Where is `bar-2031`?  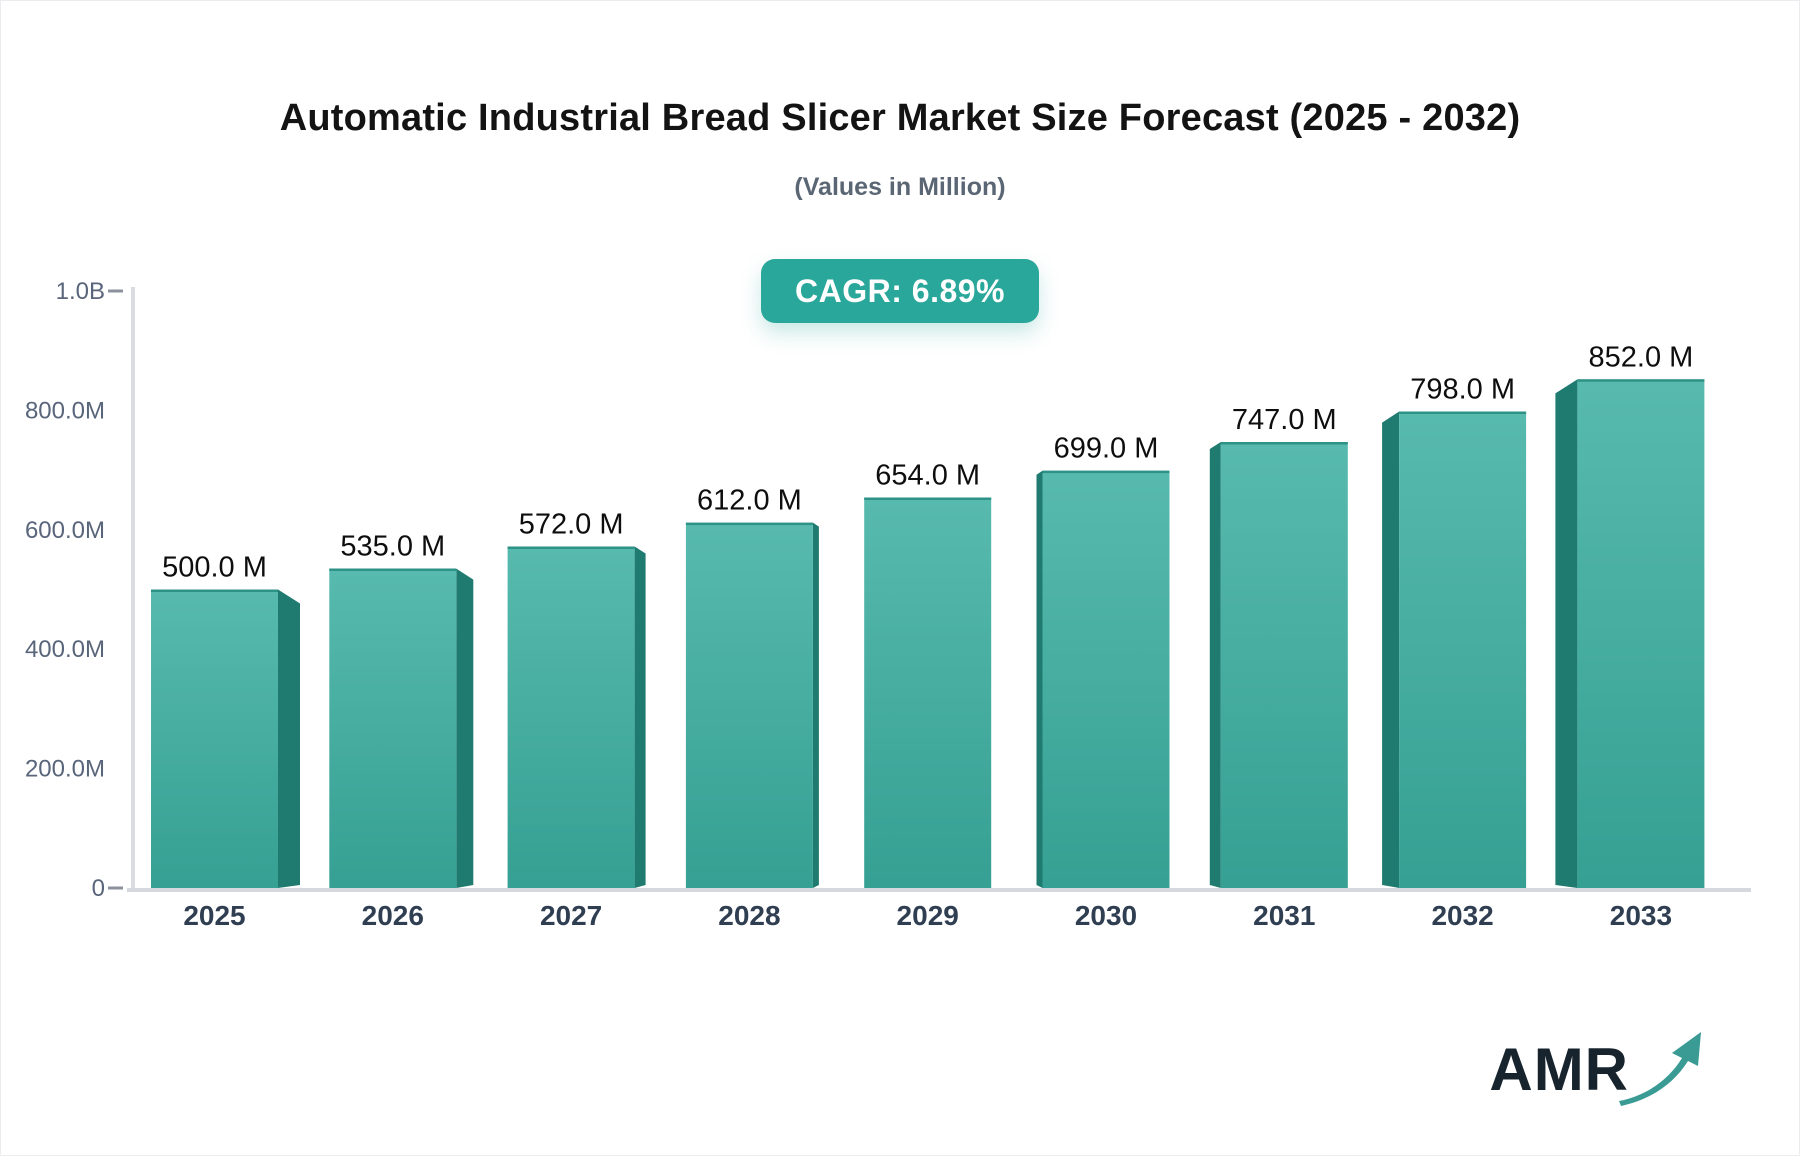 bar-2031 is located at coordinates (1284, 665).